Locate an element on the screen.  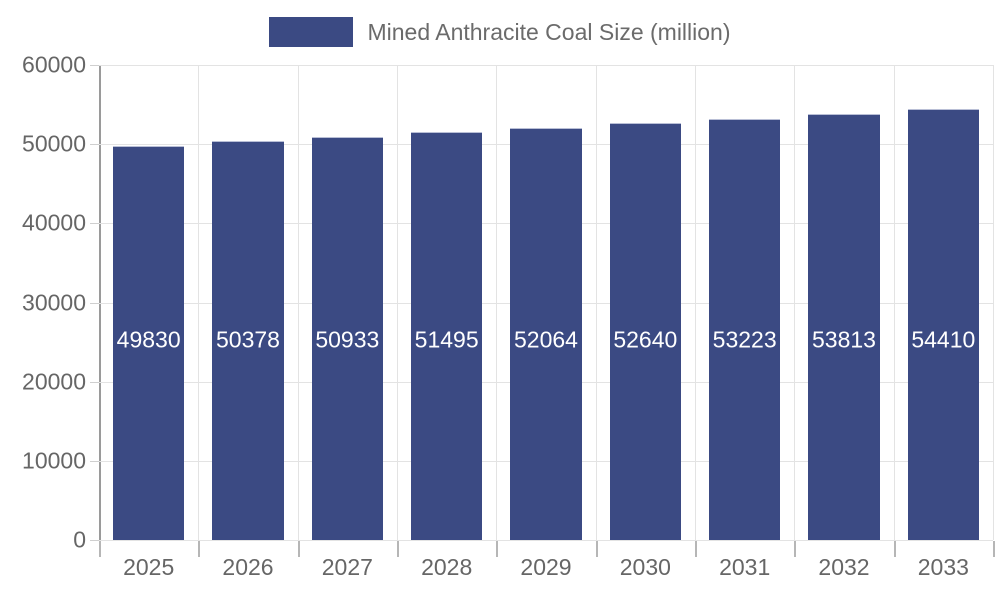
bar-value-label: 54410 is located at coordinates (943, 339).